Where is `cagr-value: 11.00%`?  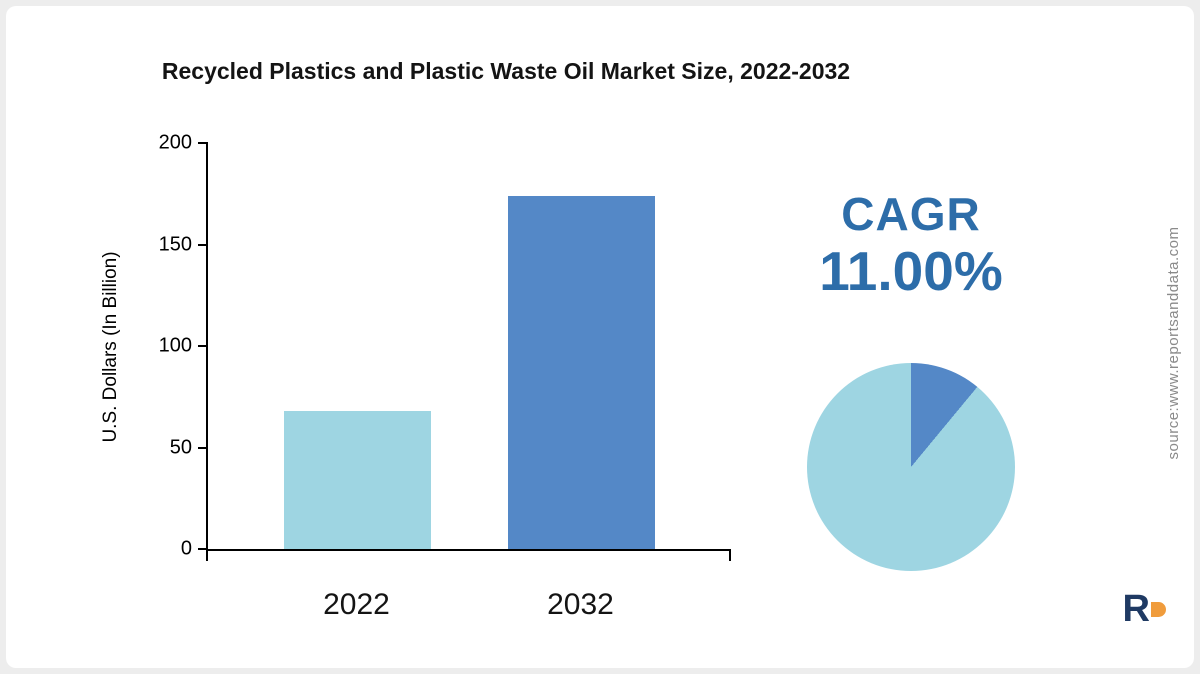 cagr-value: 11.00% is located at coordinates (911, 270).